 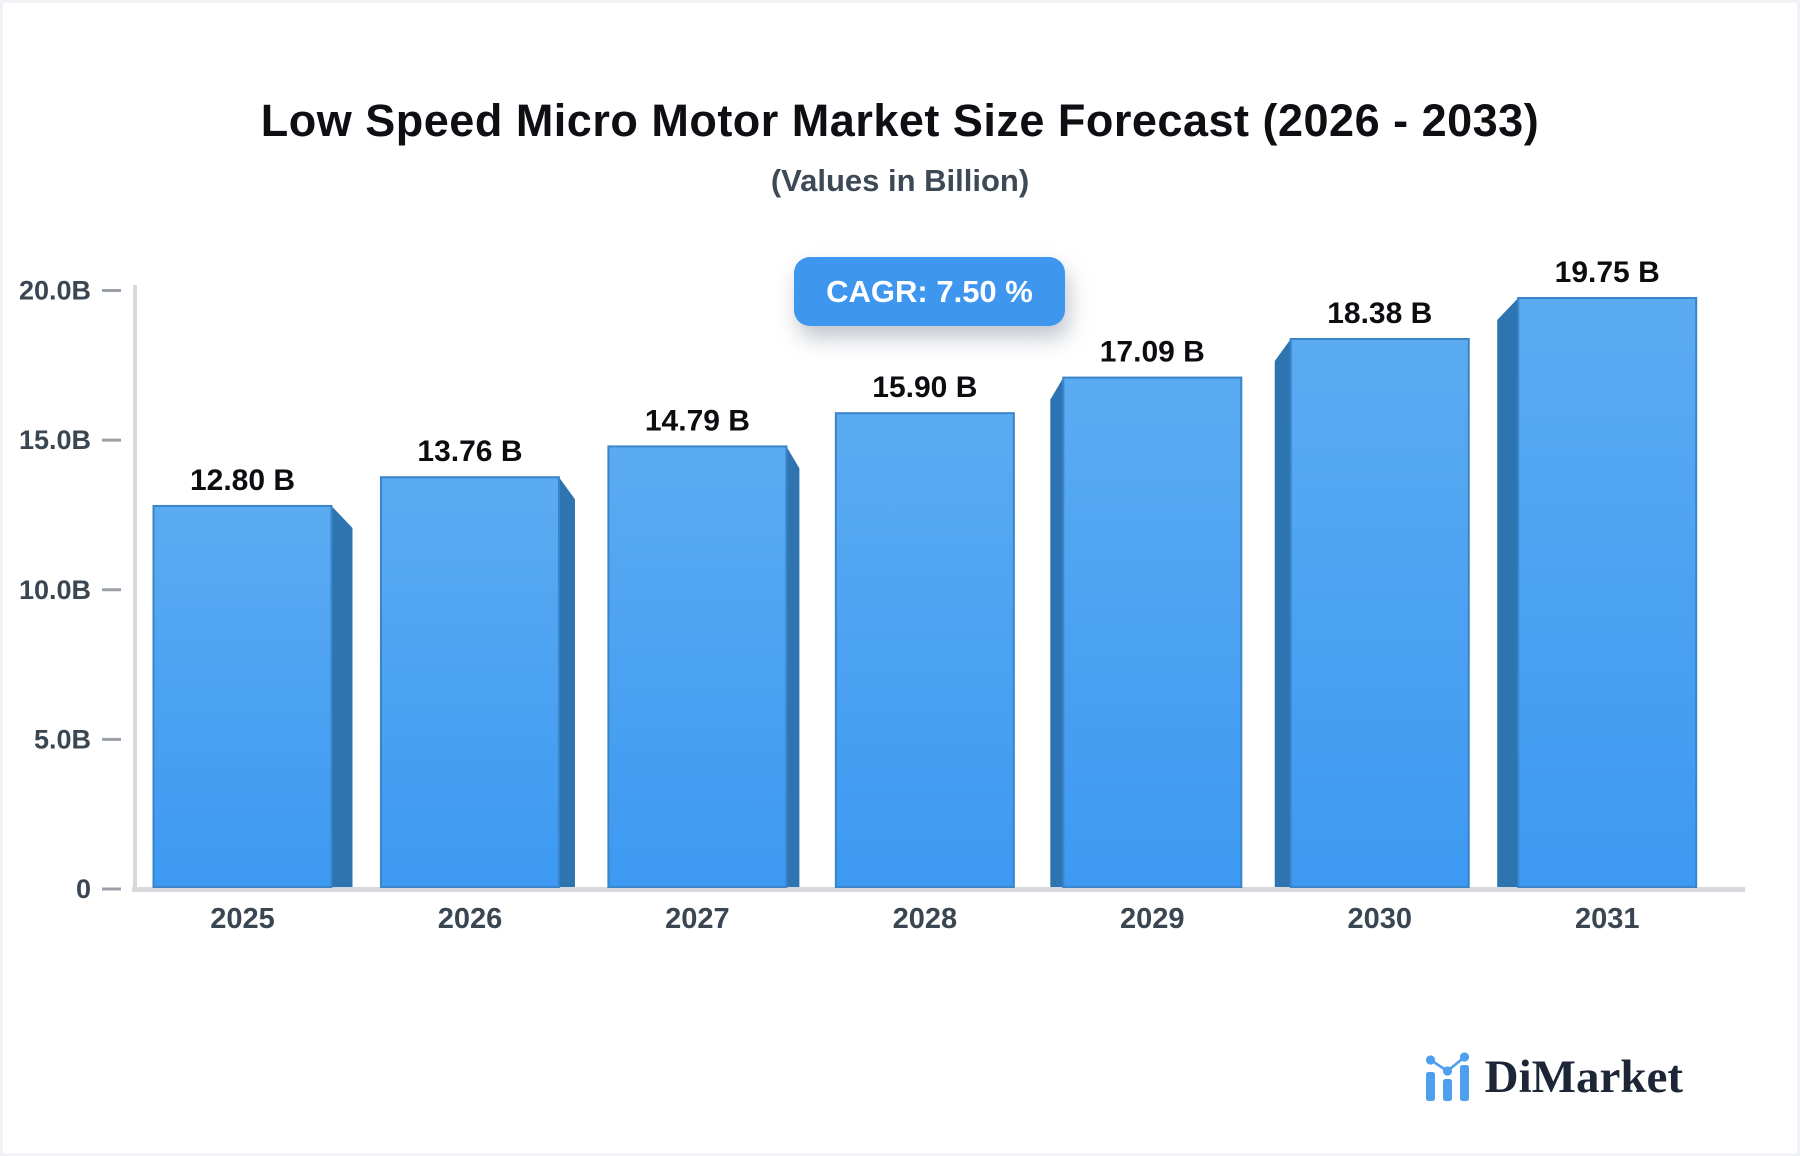 What do you see at coordinates (1607, 919) in the screenshot?
I see `x-axis-tick-label: 2031` at bounding box center [1607, 919].